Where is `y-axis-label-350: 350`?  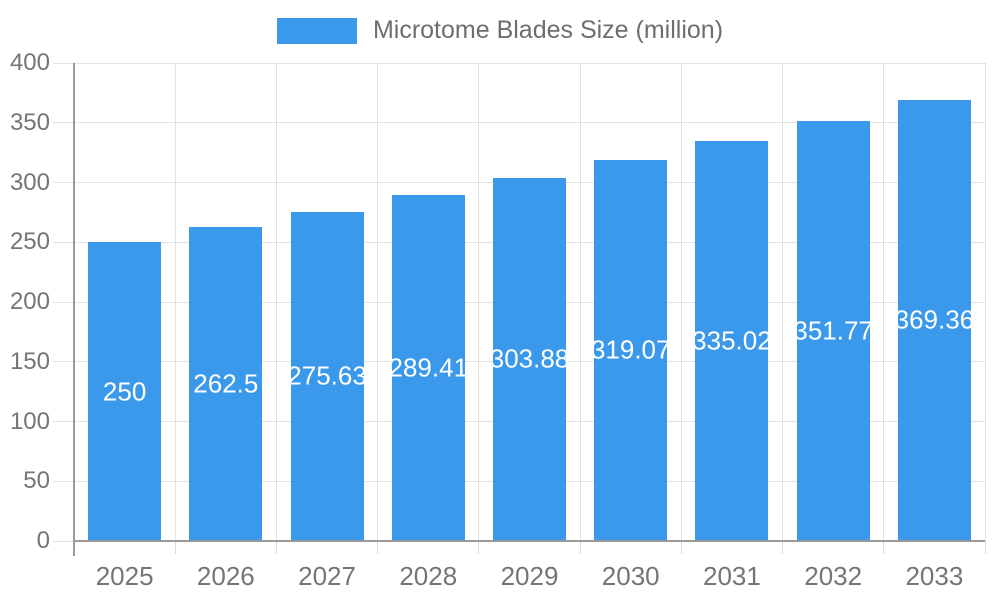
y-axis-label-350: 350 is located at coordinates (29, 122).